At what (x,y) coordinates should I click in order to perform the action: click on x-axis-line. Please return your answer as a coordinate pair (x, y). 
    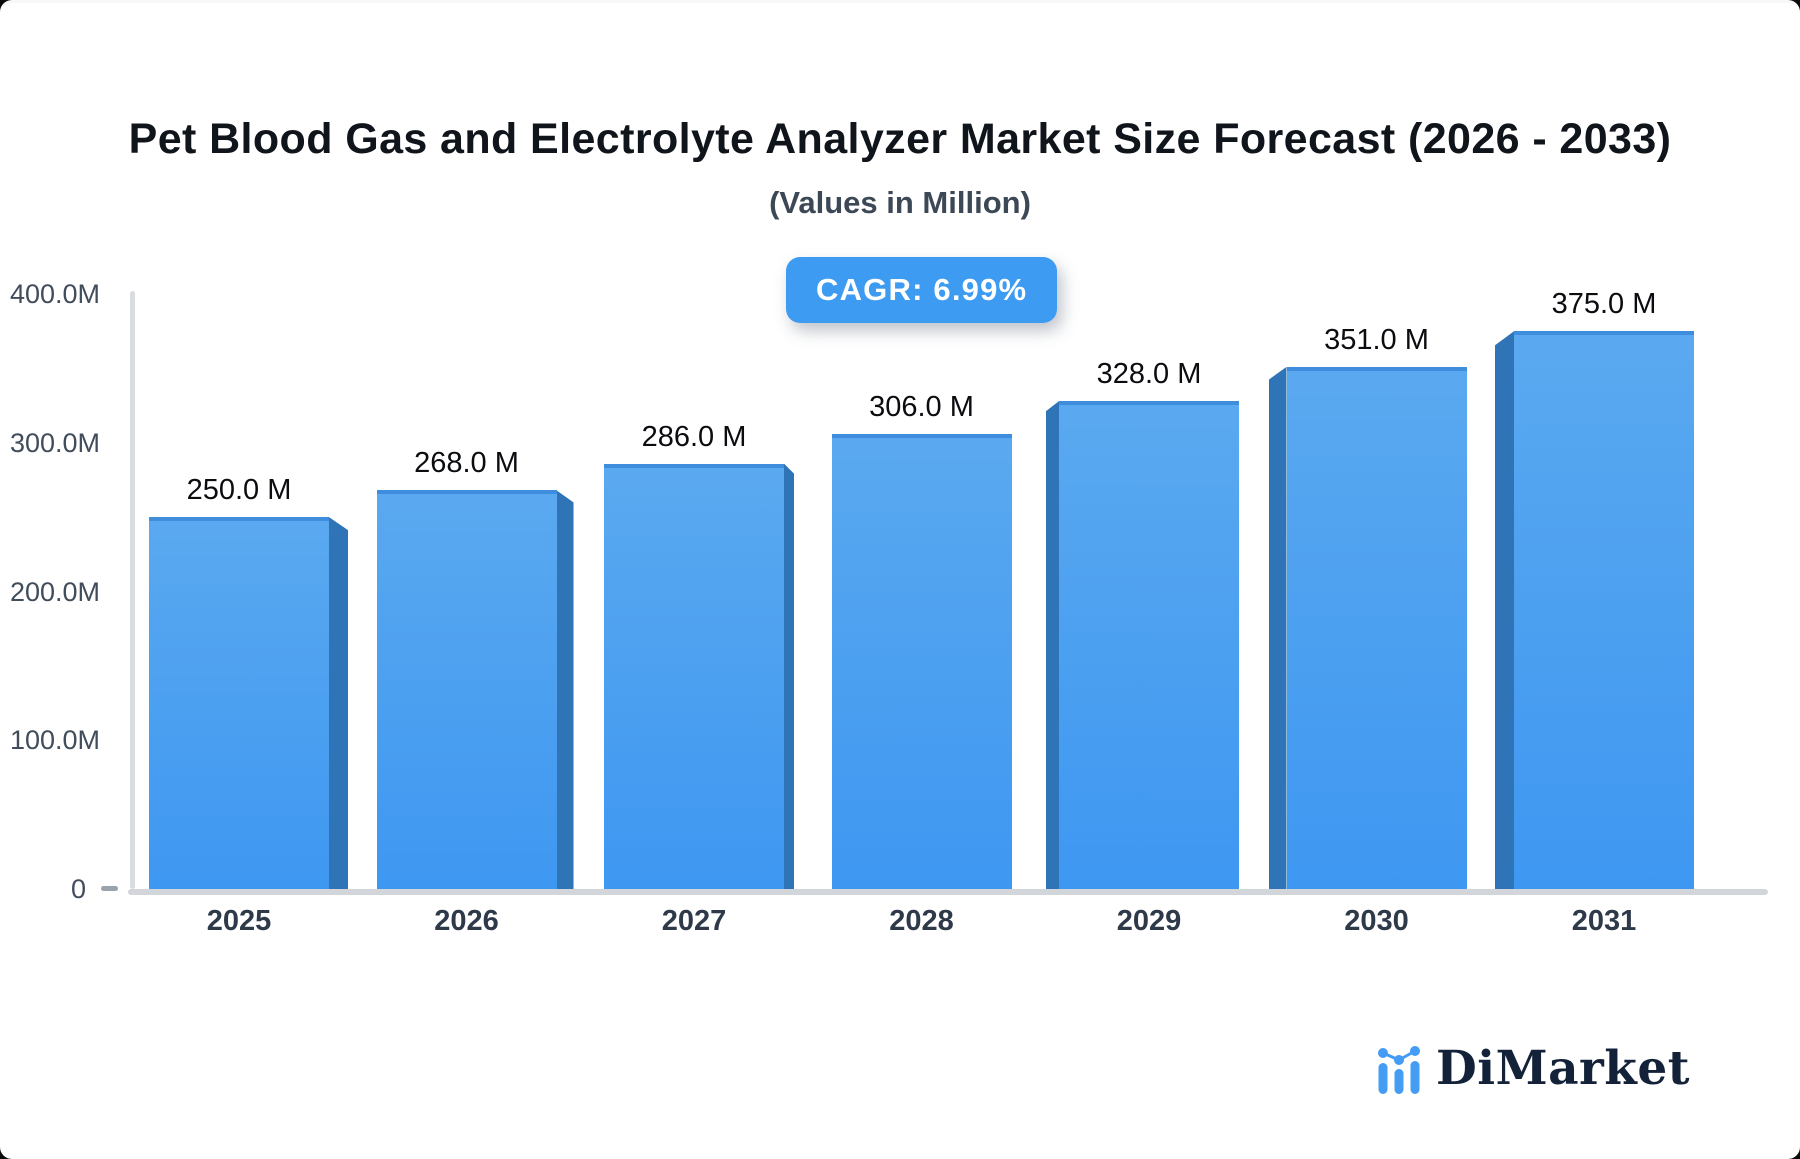
    Looking at the image, I should click on (948, 892).